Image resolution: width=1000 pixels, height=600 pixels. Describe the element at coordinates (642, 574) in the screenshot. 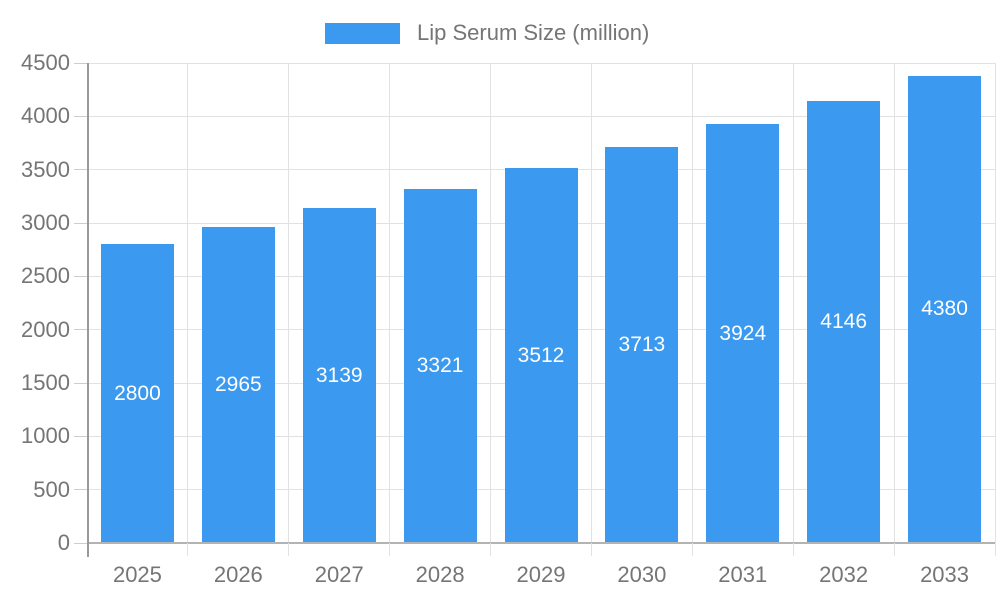

I see `x-tick-label-2030: 2030` at that location.